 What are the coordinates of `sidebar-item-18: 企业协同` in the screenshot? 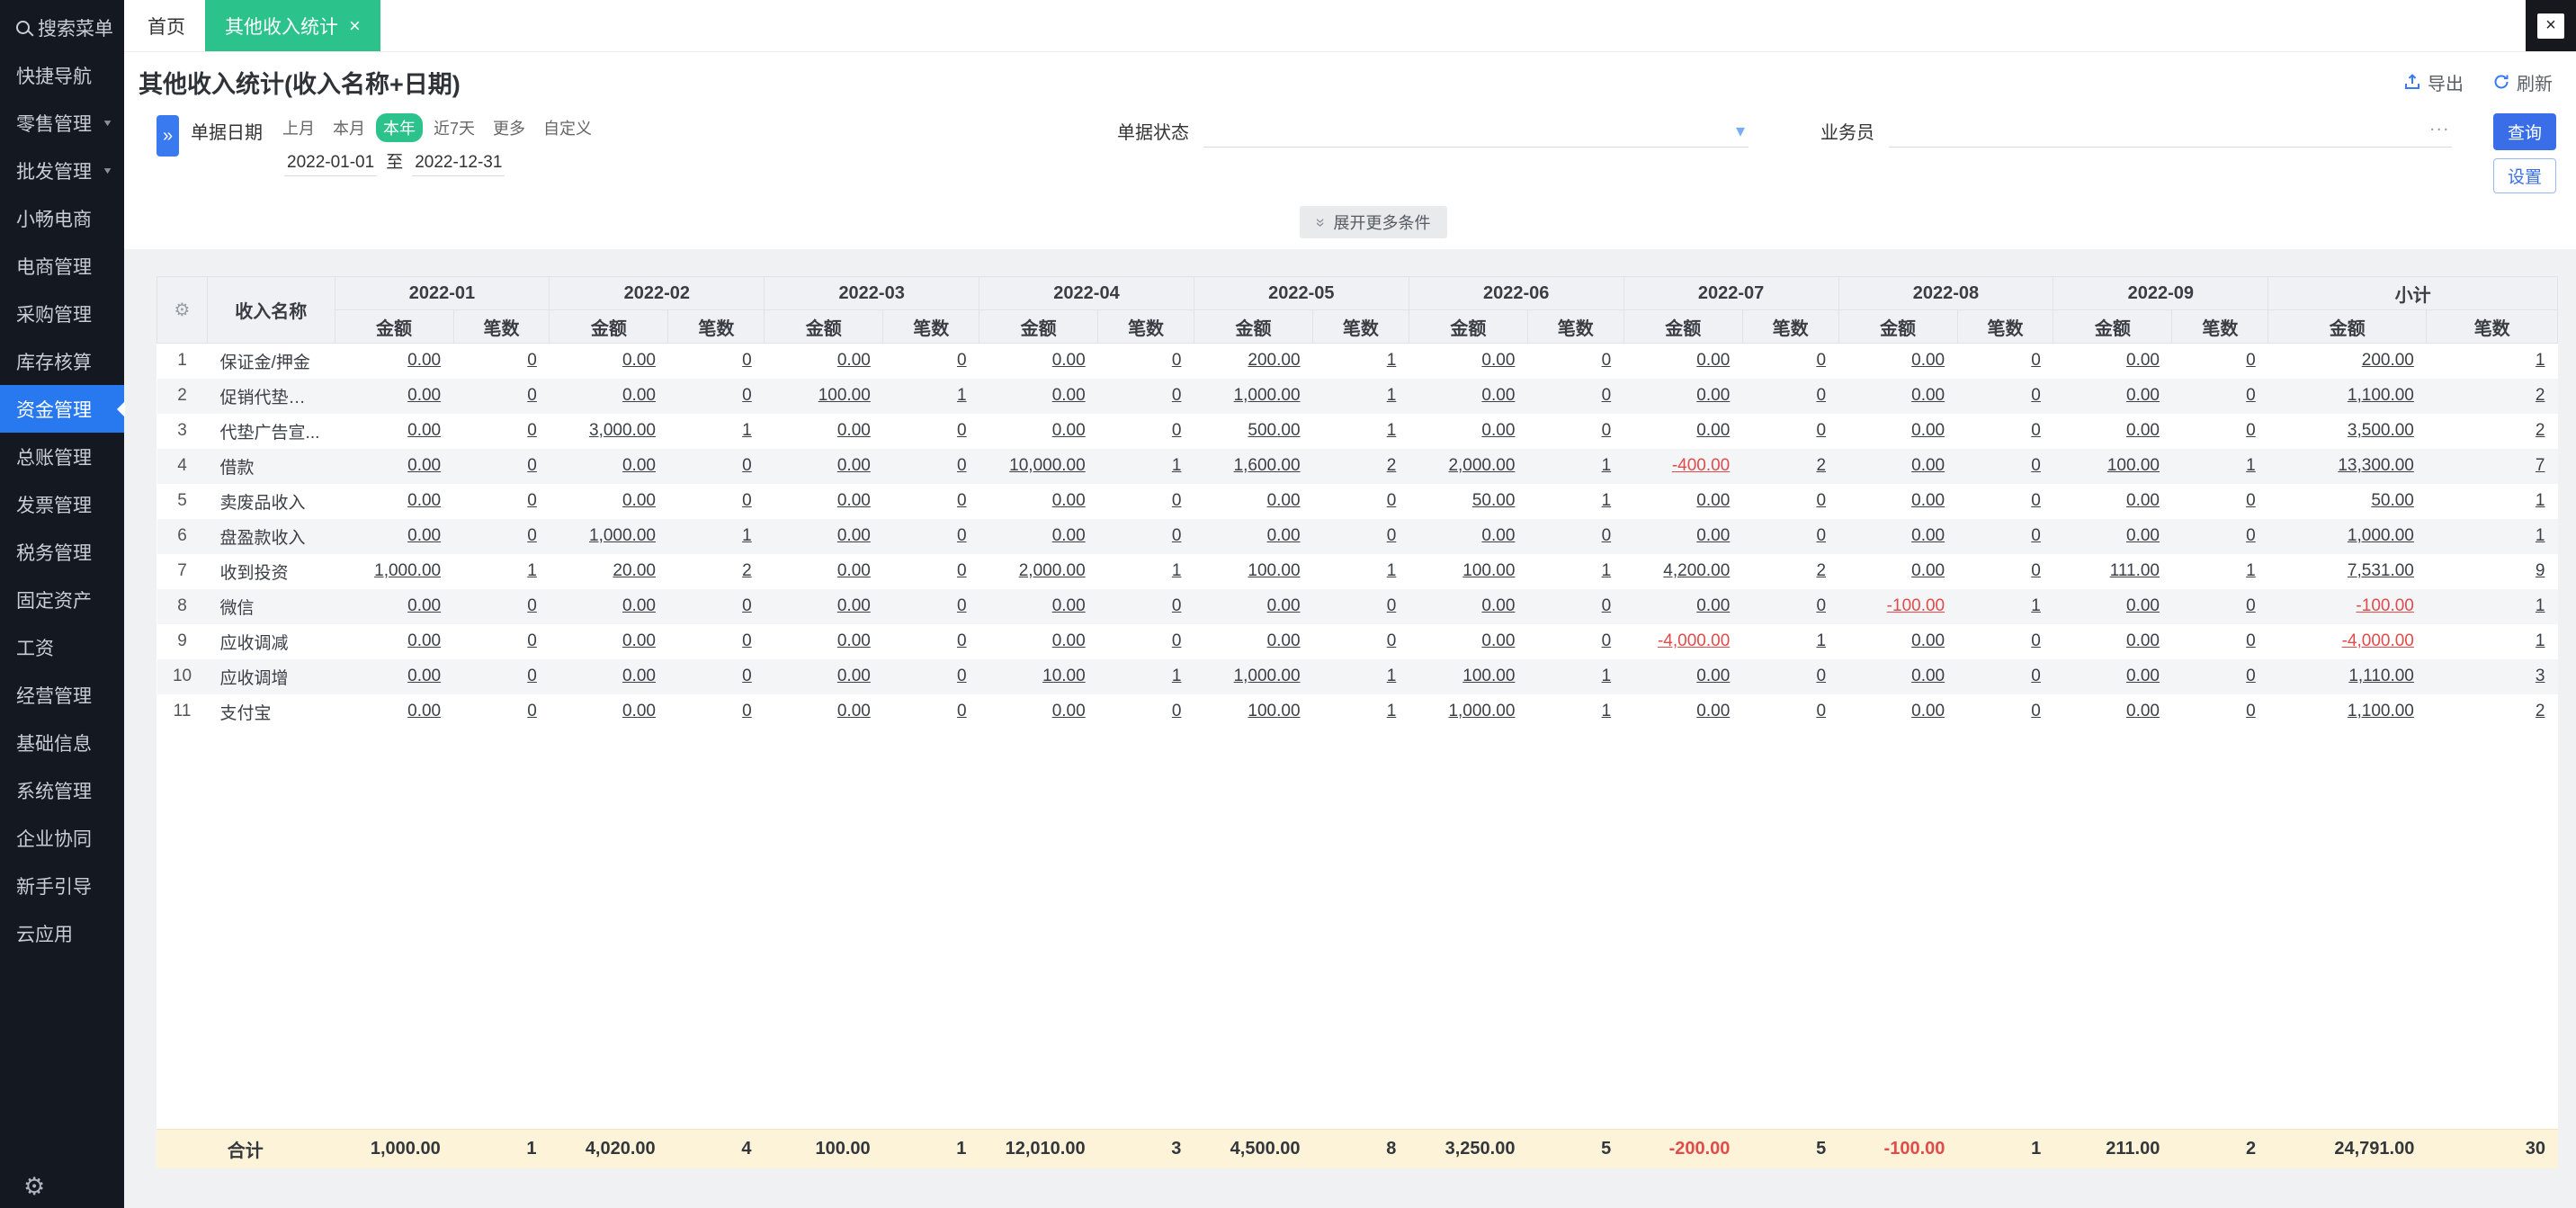 It's located at (62, 838).